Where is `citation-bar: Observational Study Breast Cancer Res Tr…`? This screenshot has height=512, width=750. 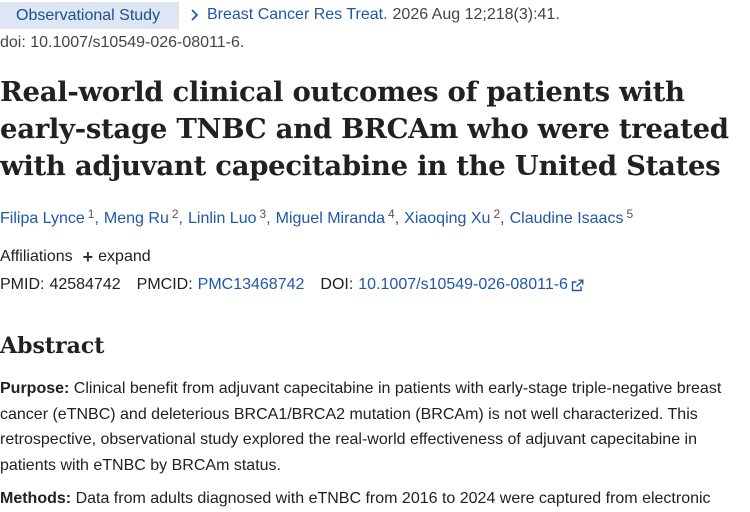 citation-bar: Observational Study Breast Cancer Res Tr… is located at coordinates (280, 15).